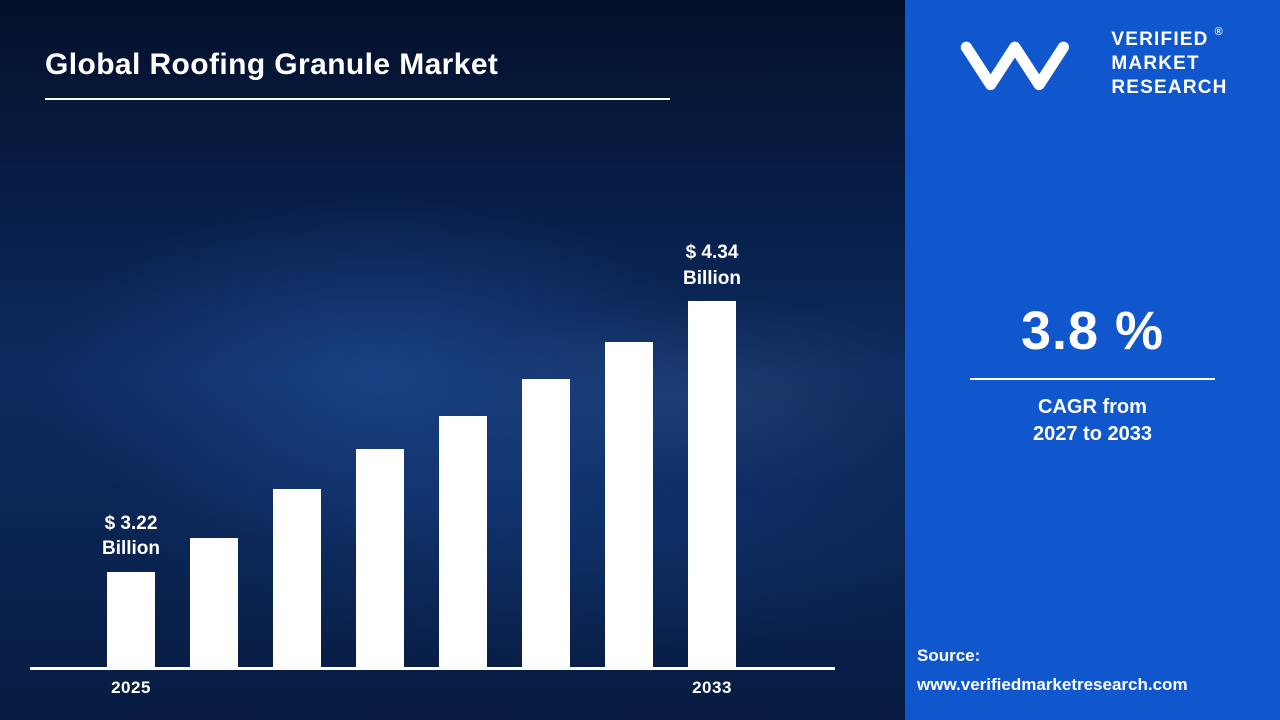  What do you see at coordinates (712, 265) in the screenshot?
I see `bar-value-label: $ 4.34 Billion` at bounding box center [712, 265].